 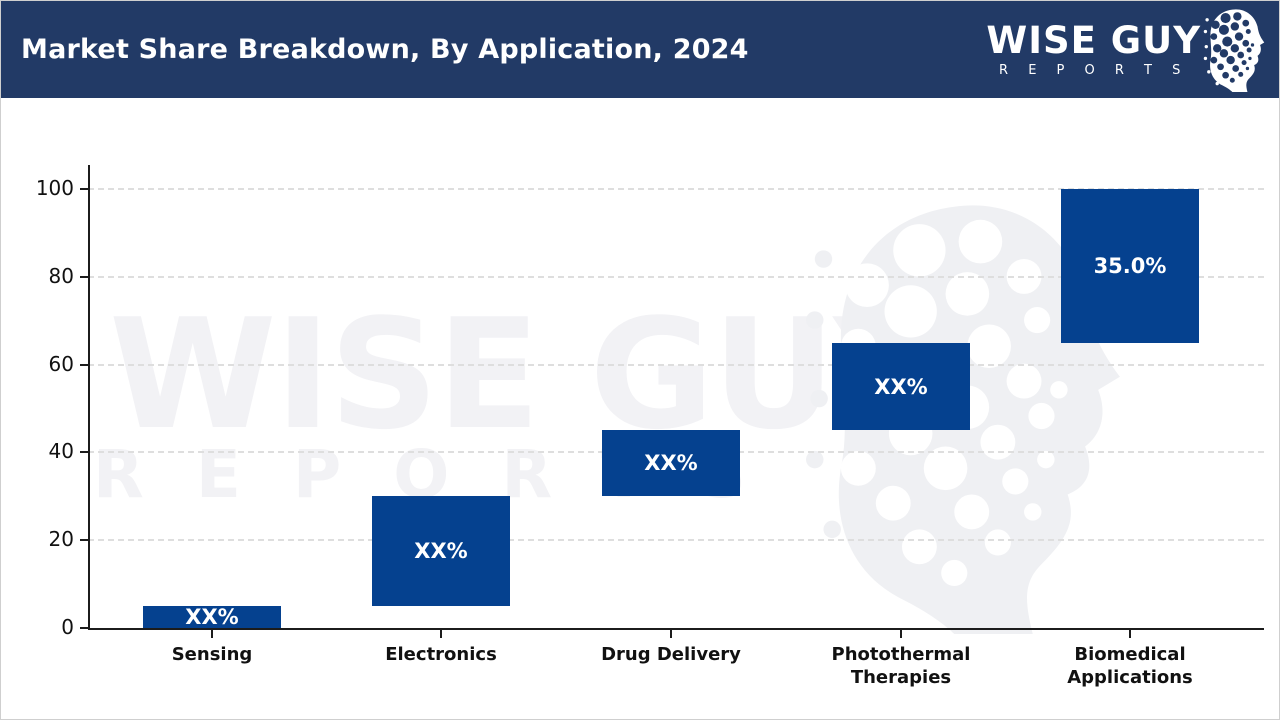 I want to click on y-tick-label: 100, so click(x=54, y=188).